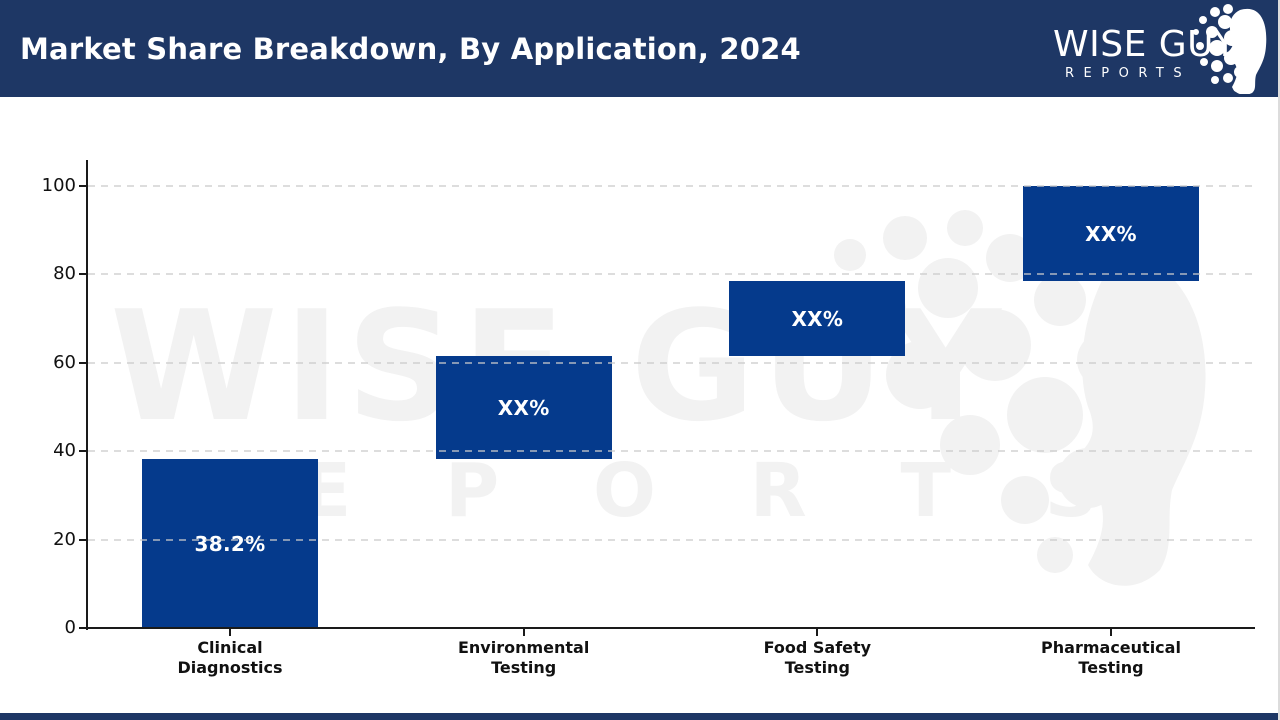  I want to click on y-tick-label: 80, so click(64, 274).